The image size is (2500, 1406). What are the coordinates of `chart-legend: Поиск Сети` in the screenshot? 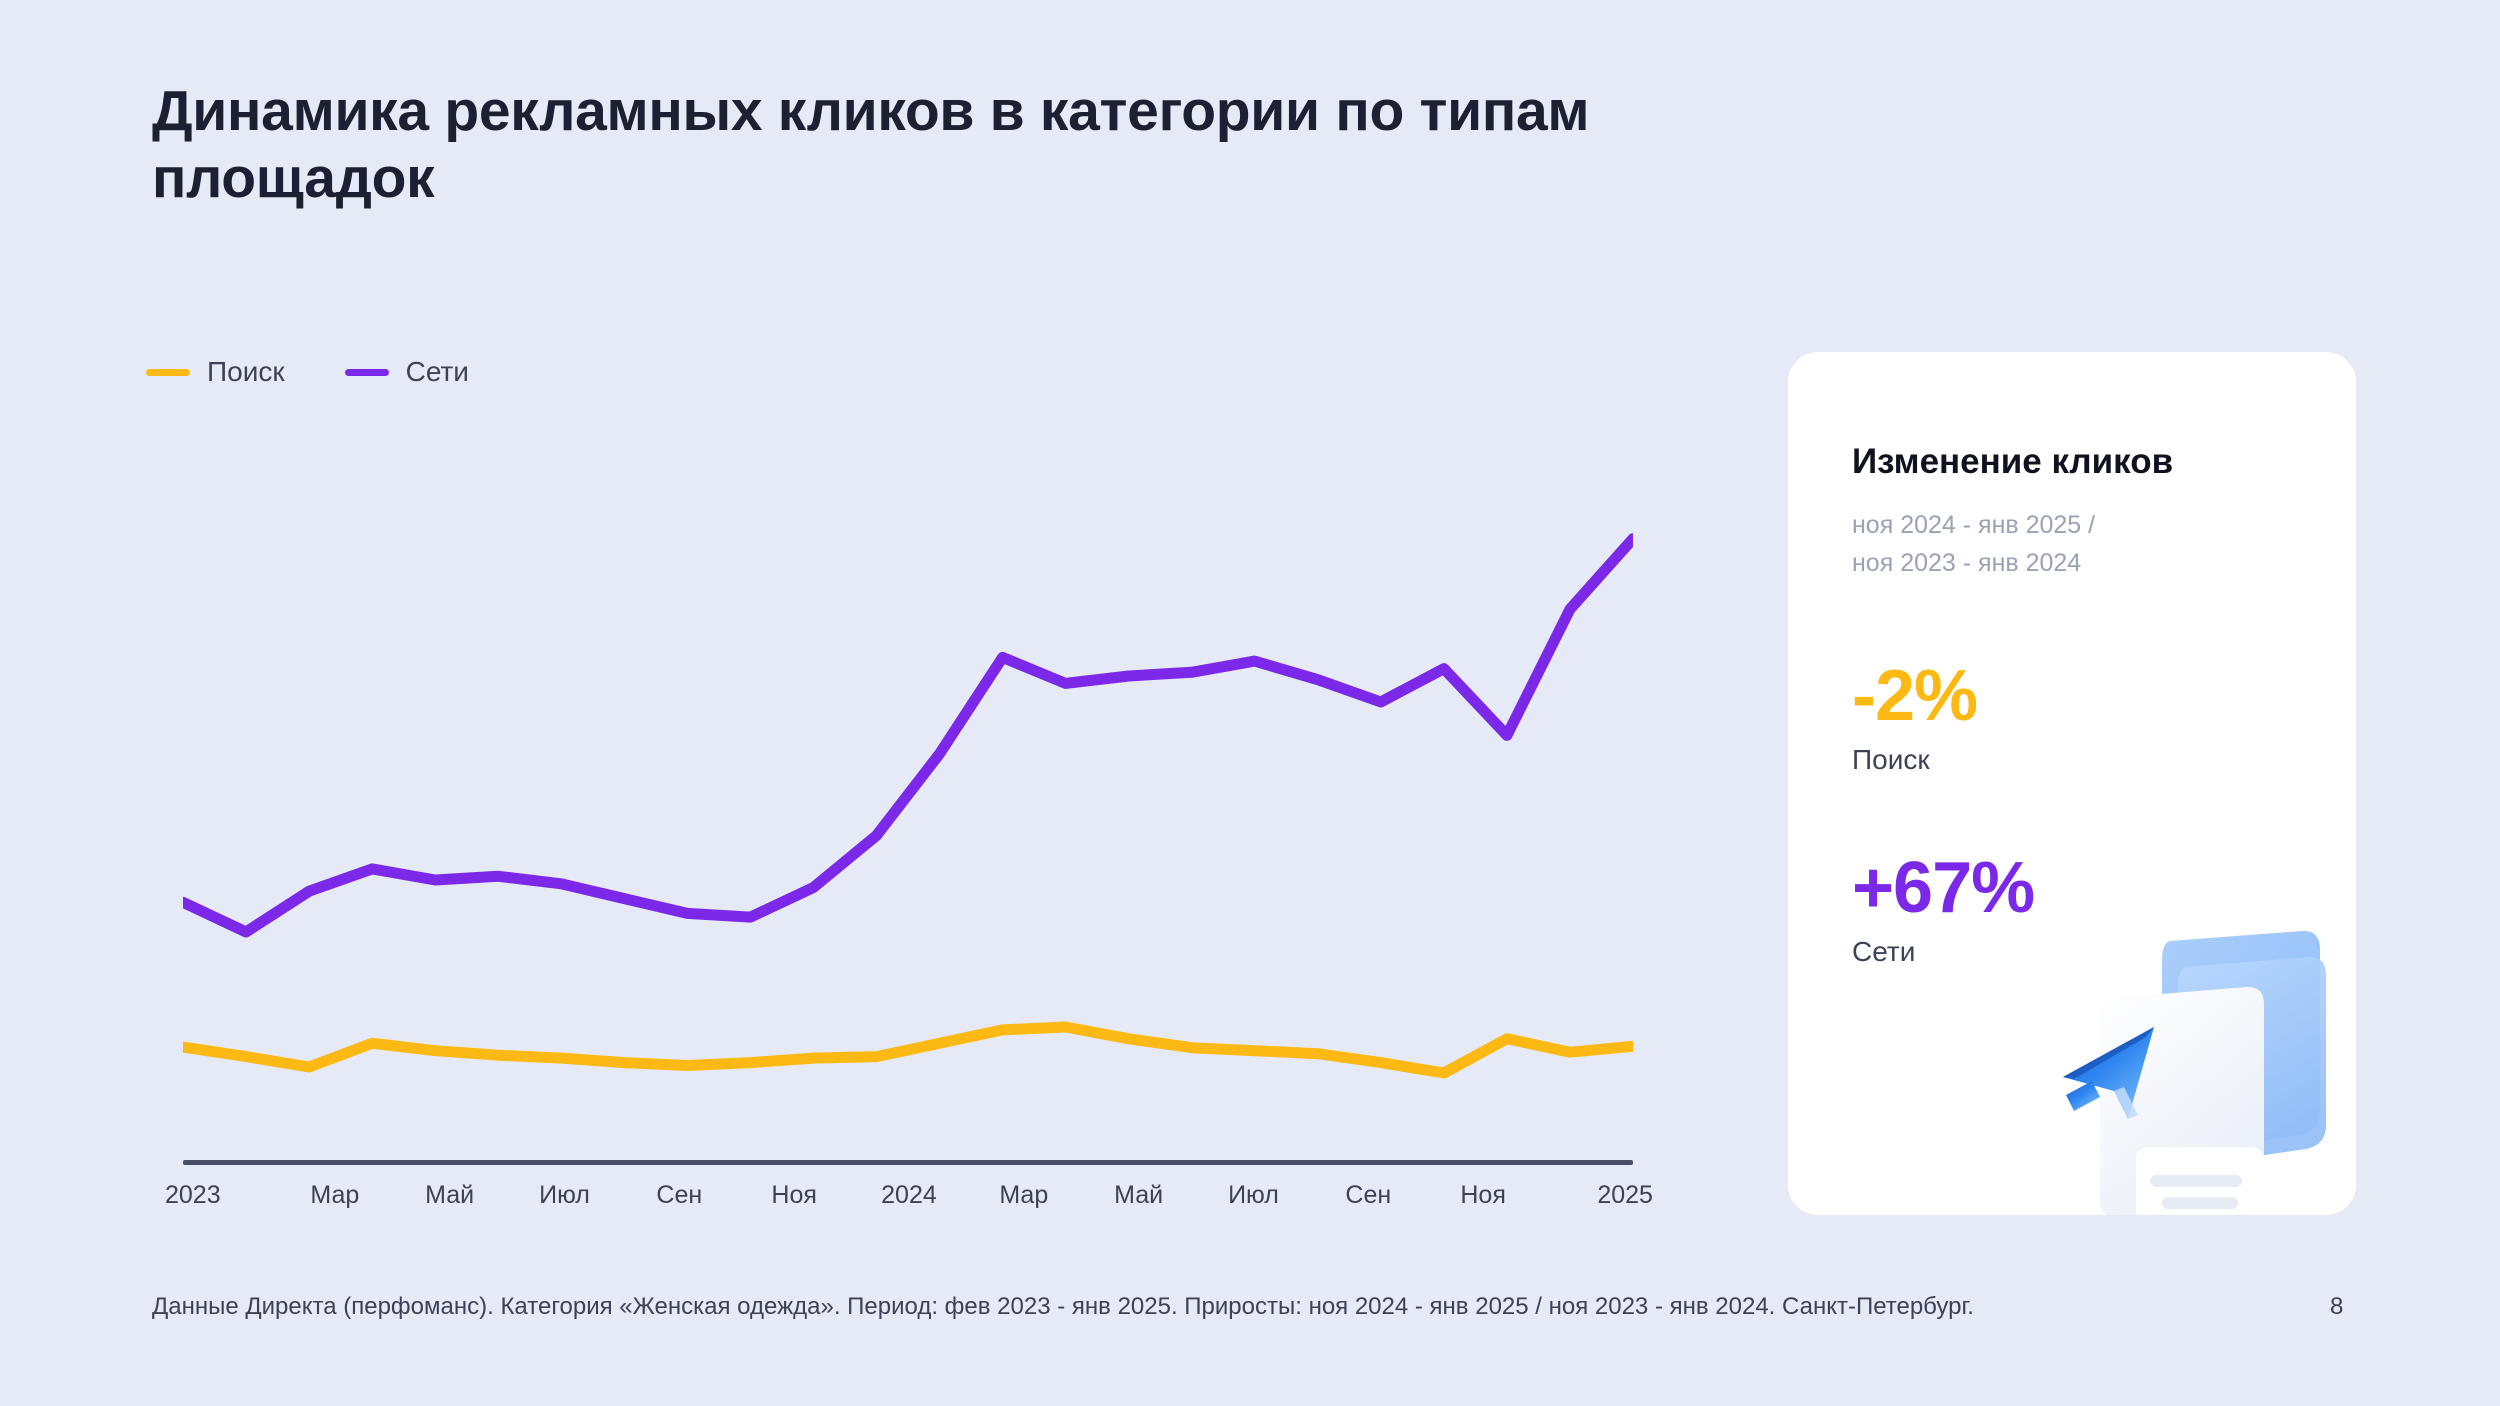 It's located at (307, 372).